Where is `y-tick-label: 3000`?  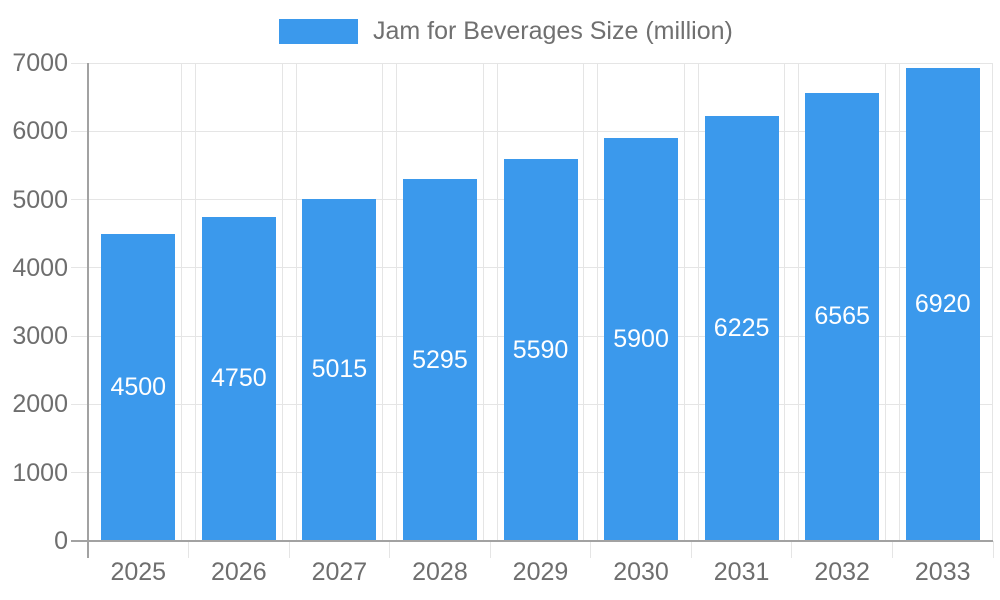
y-tick-label: 3000 is located at coordinates (40, 336).